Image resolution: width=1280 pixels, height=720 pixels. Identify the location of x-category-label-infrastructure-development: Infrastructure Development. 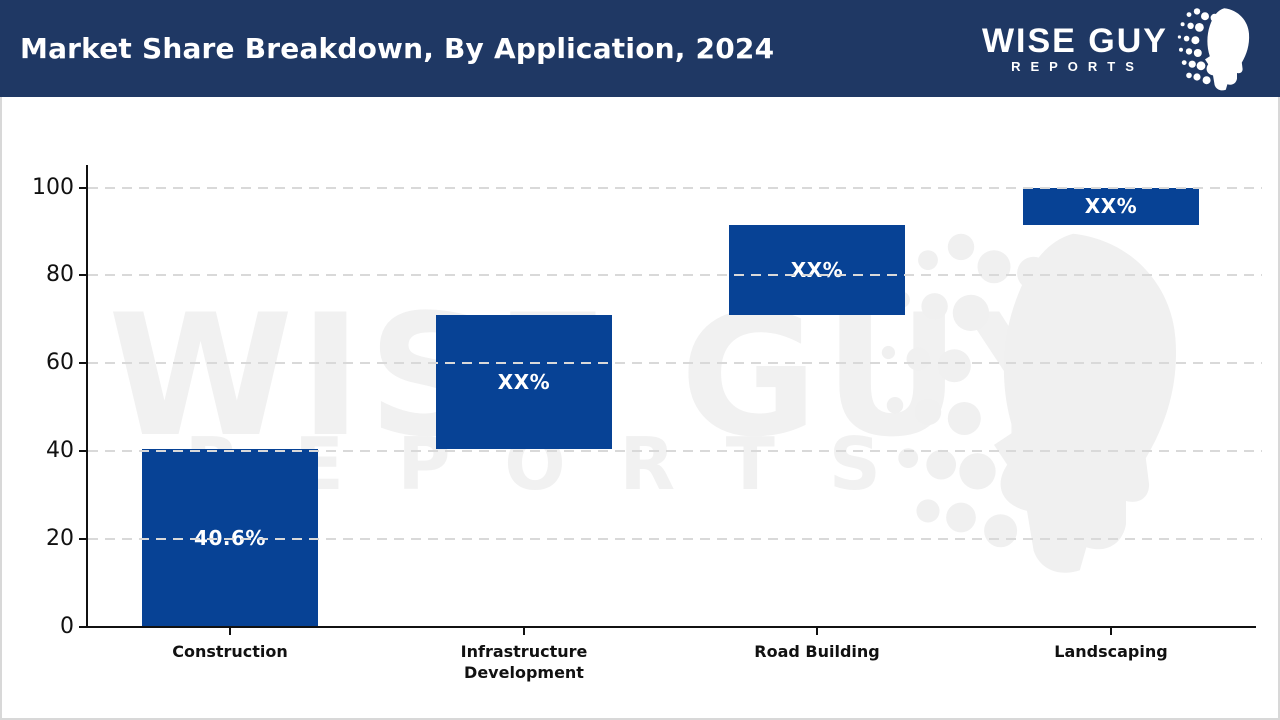
(524, 662).